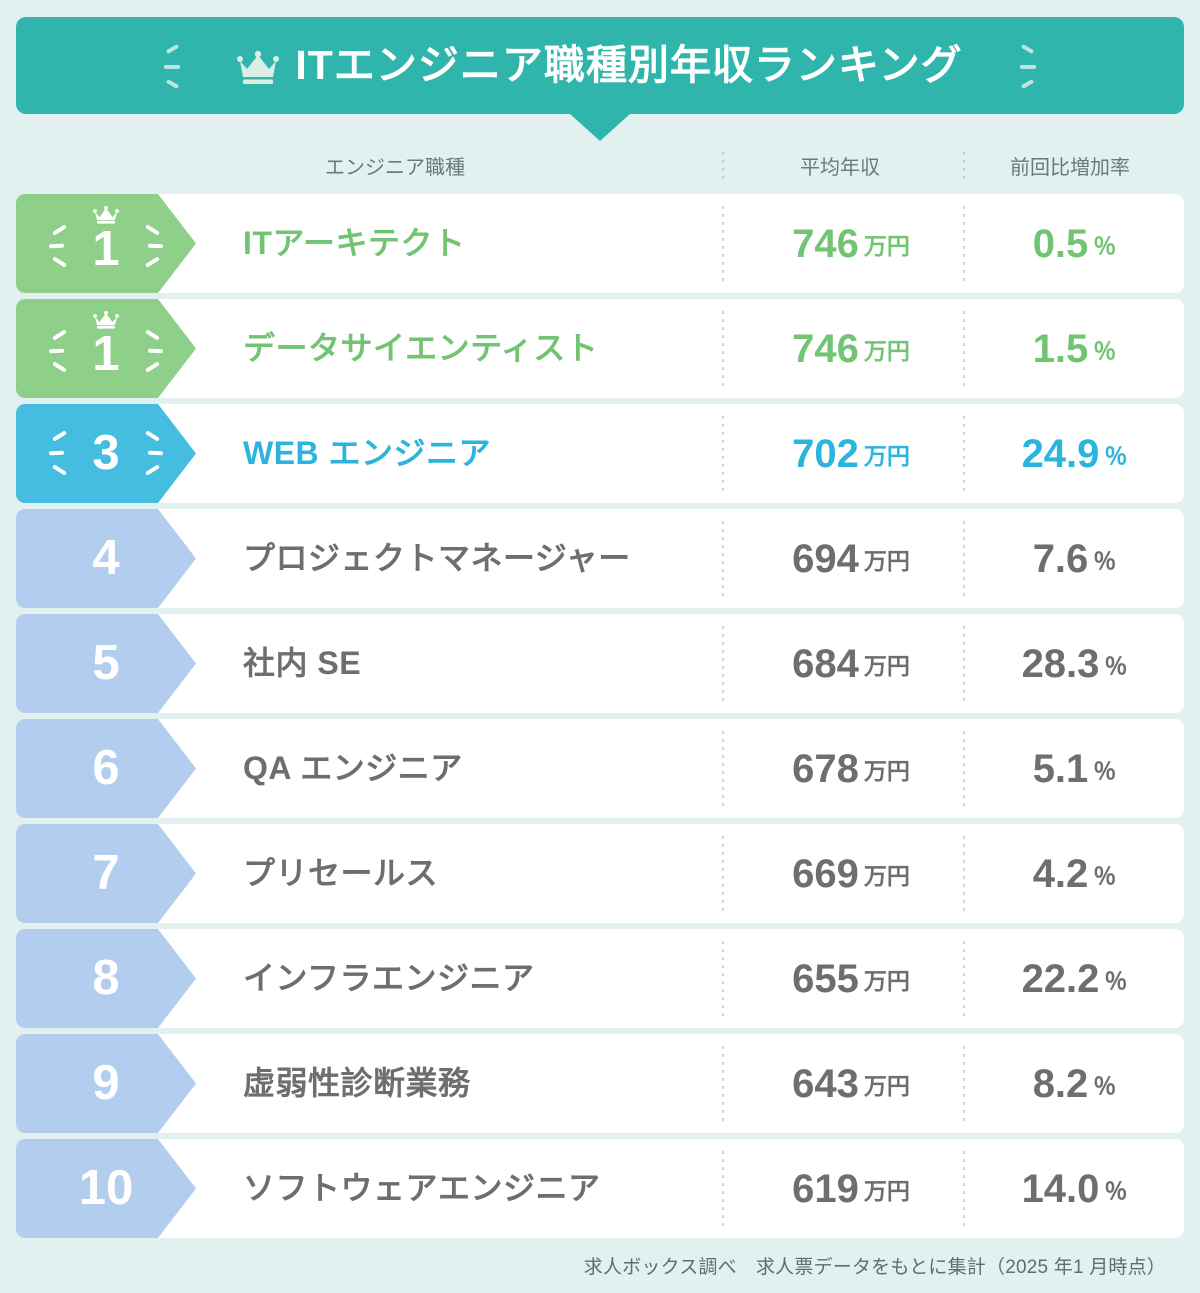  What do you see at coordinates (825, 1188) in the screenshot?
I see `salary-value: 619` at bounding box center [825, 1188].